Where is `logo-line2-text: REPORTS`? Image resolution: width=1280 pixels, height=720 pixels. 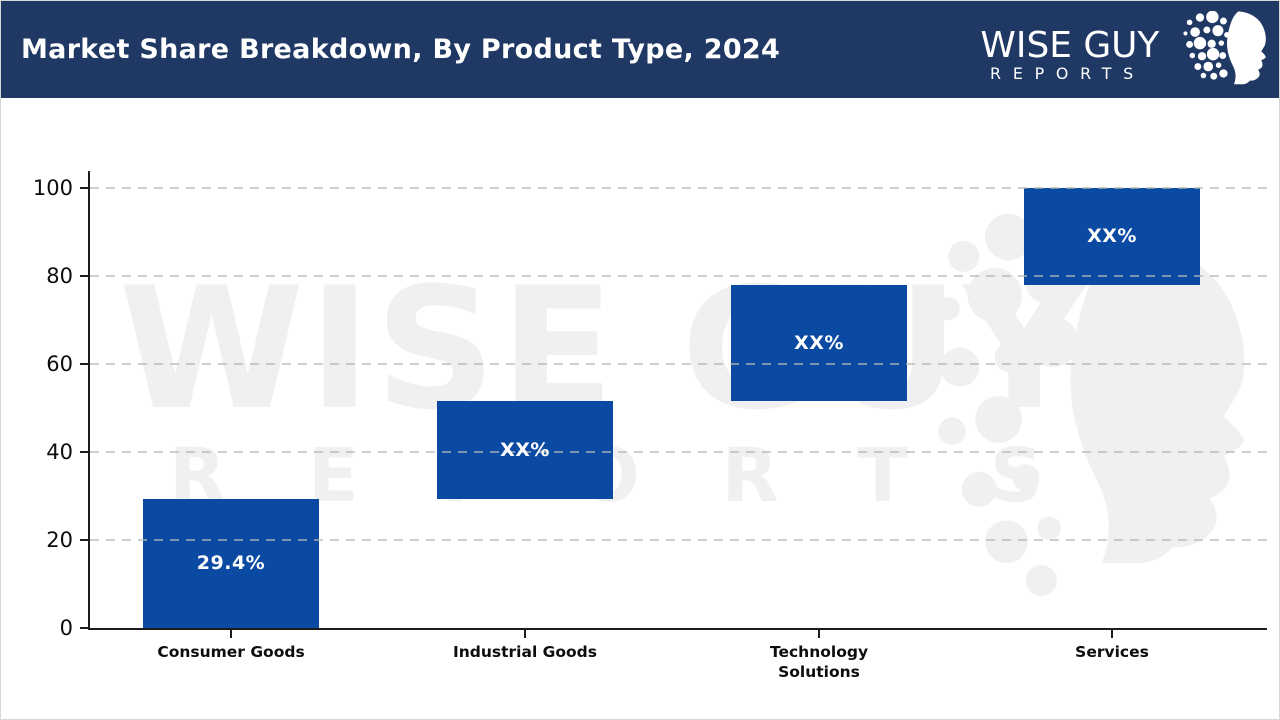
logo-line2-text: REPORTS is located at coordinates (1067, 73).